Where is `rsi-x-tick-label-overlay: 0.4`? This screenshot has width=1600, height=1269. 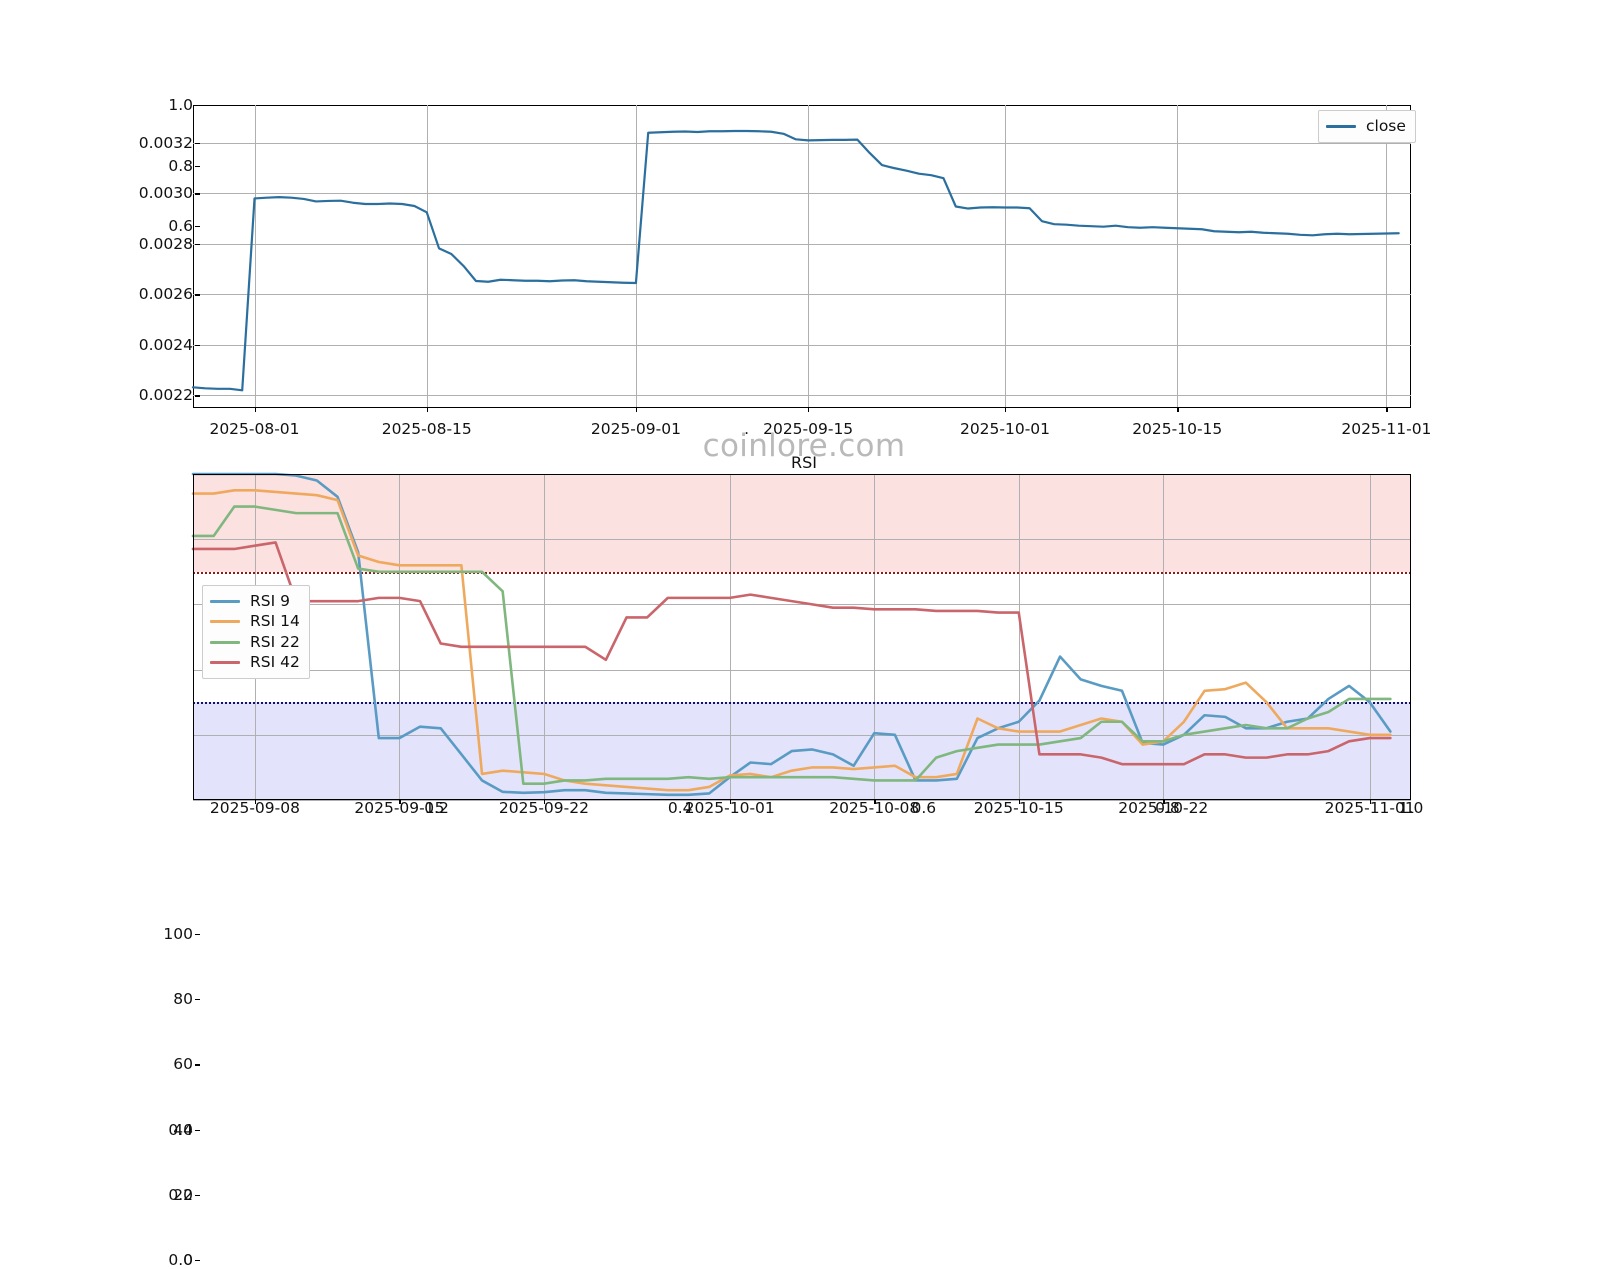 rsi-x-tick-label-overlay: 0.4 is located at coordinates (680, 808).